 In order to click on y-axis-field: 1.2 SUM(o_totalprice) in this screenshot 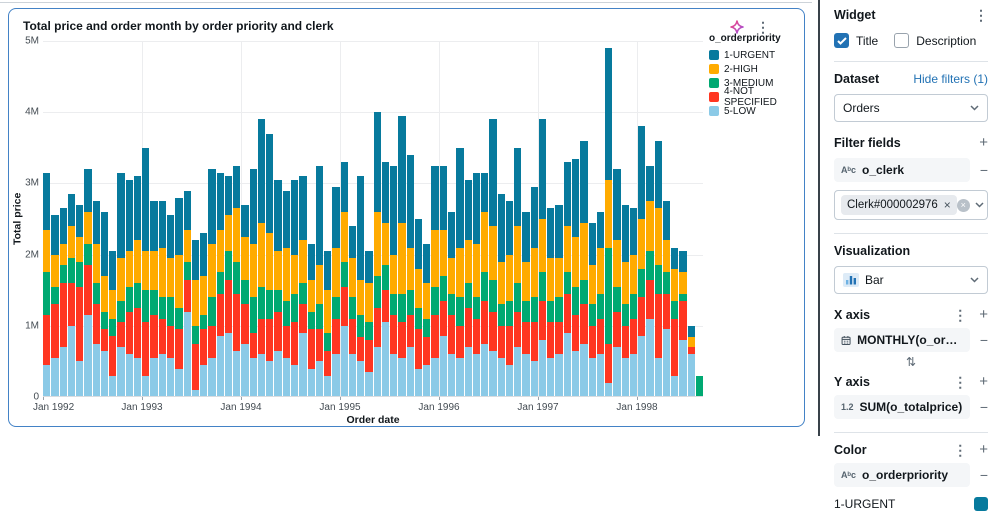, I will do `click(902, 407)`.